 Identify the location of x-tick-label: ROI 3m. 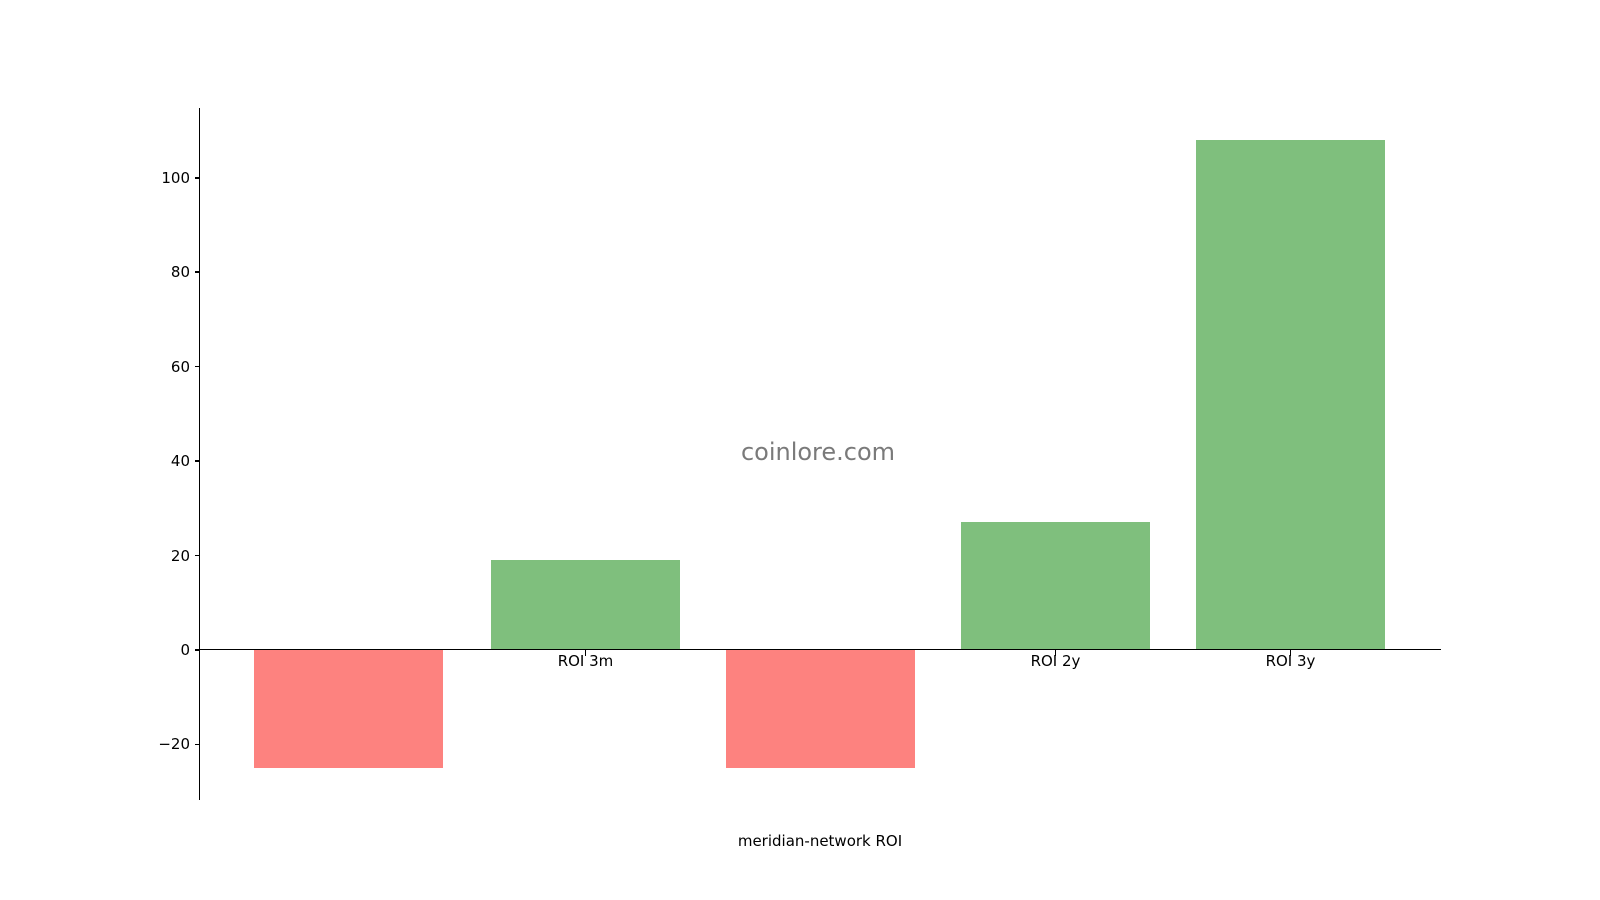
(585, 661).